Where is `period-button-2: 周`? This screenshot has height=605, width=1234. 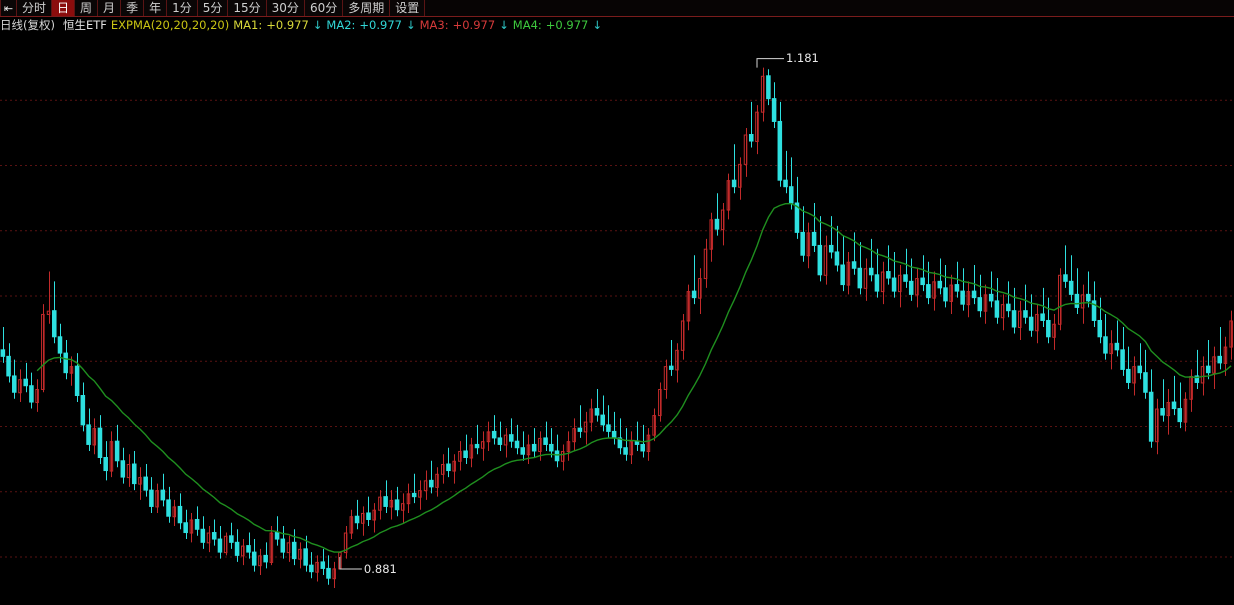 period-button-2: 周 is located at coordinates (87, 8).